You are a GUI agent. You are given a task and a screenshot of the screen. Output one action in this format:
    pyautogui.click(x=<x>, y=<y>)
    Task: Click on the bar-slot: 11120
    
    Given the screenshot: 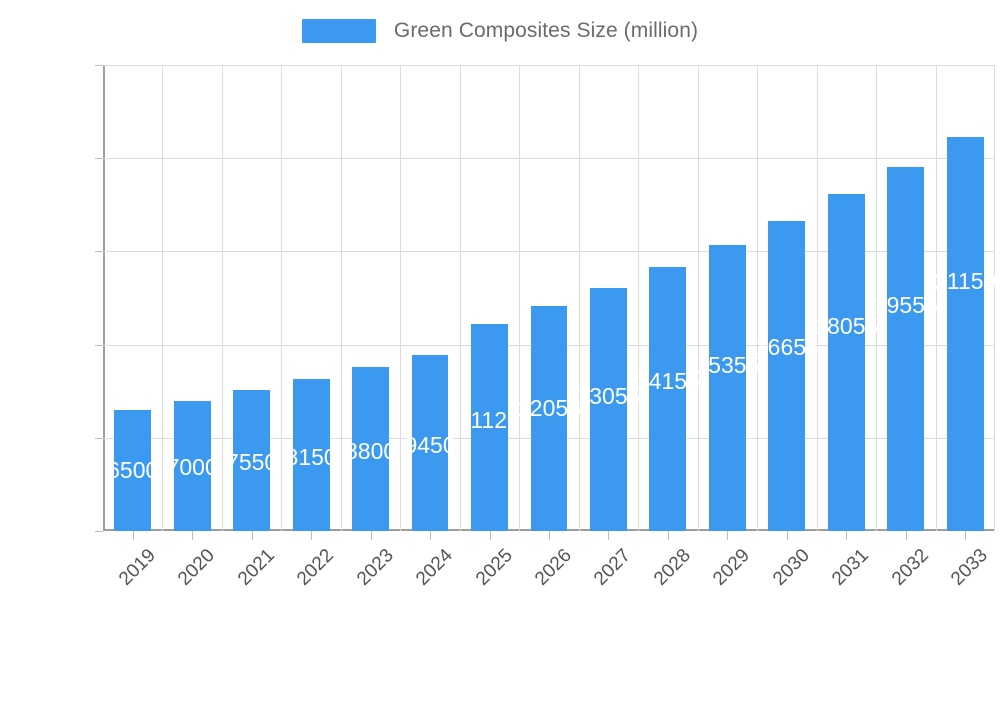 What is the action you would take?
    pyautogui.click(x=489, y=298)
    